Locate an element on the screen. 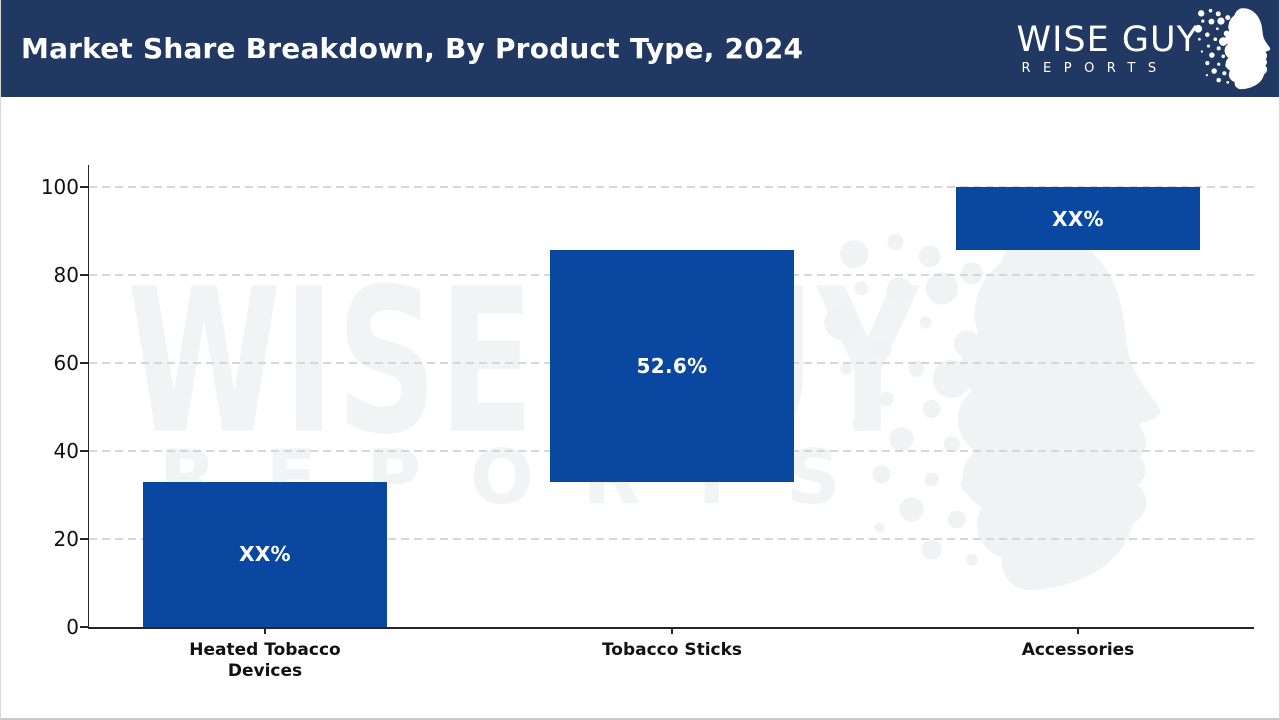  x-category-label: Accessories is located at coordinates (1078, 650).